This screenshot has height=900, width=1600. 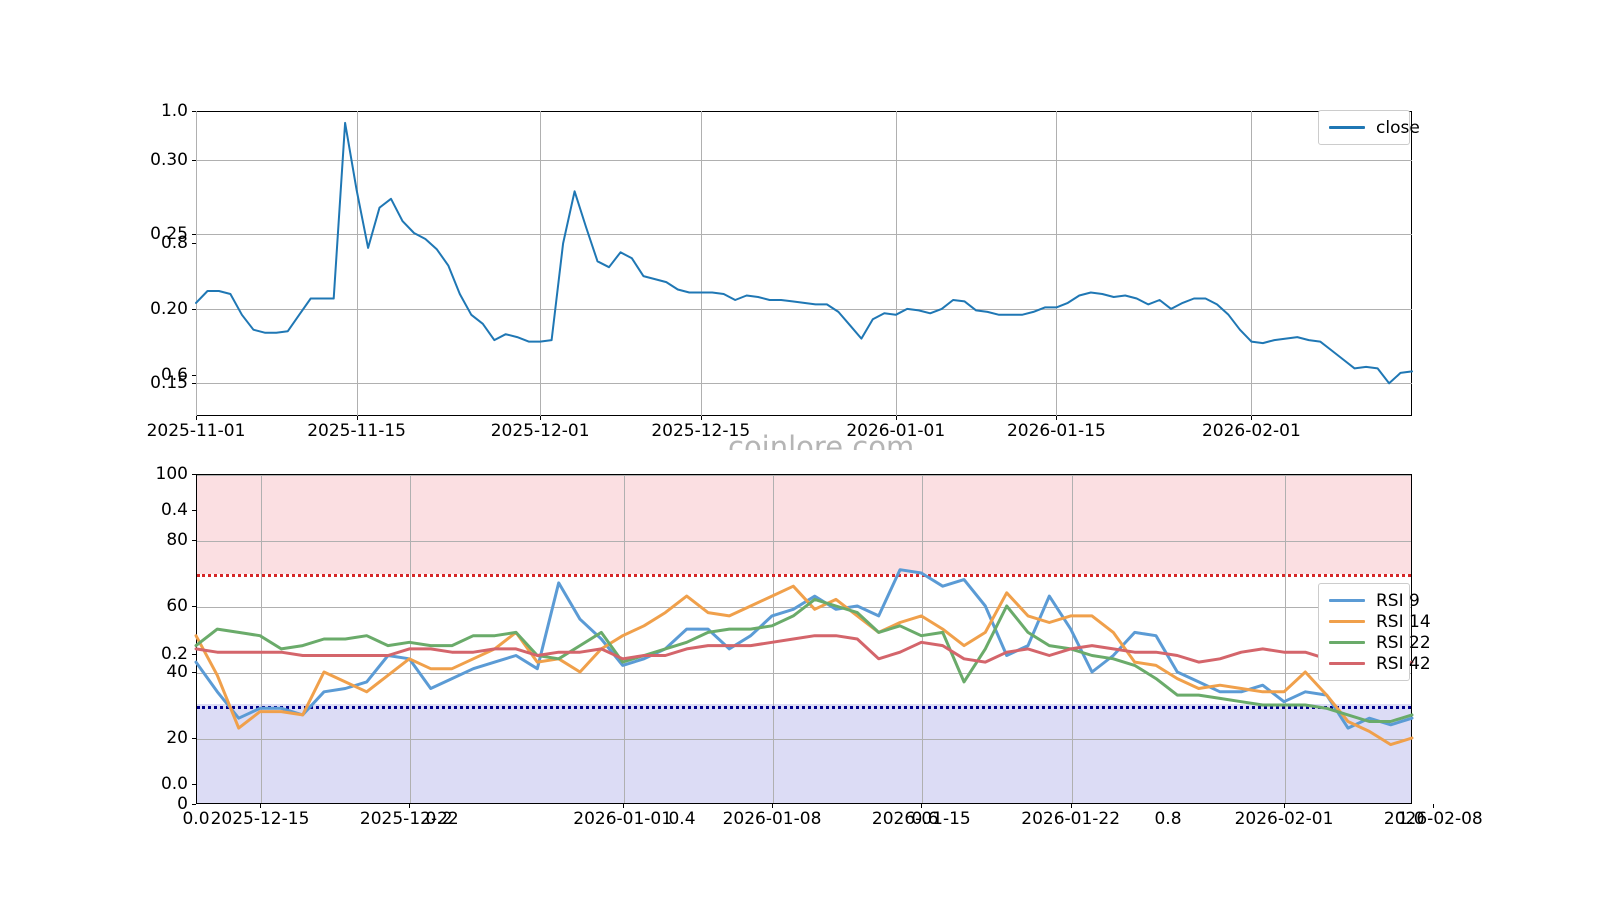 I want to click on rsi-x-label: 2026-01-15, so click(x=921, y=819).